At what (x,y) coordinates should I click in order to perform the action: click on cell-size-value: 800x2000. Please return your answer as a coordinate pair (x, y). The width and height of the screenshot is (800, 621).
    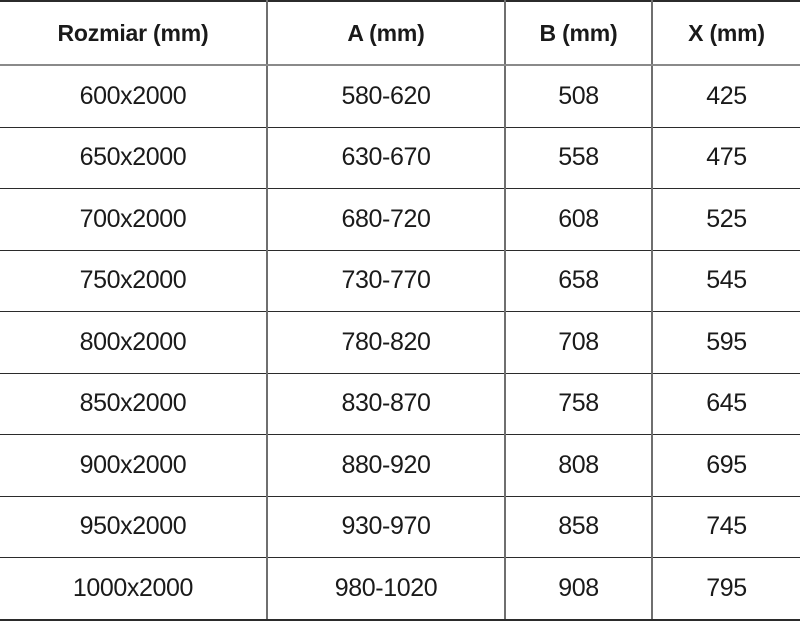
    Looking at the image, I should click on (133, 341).